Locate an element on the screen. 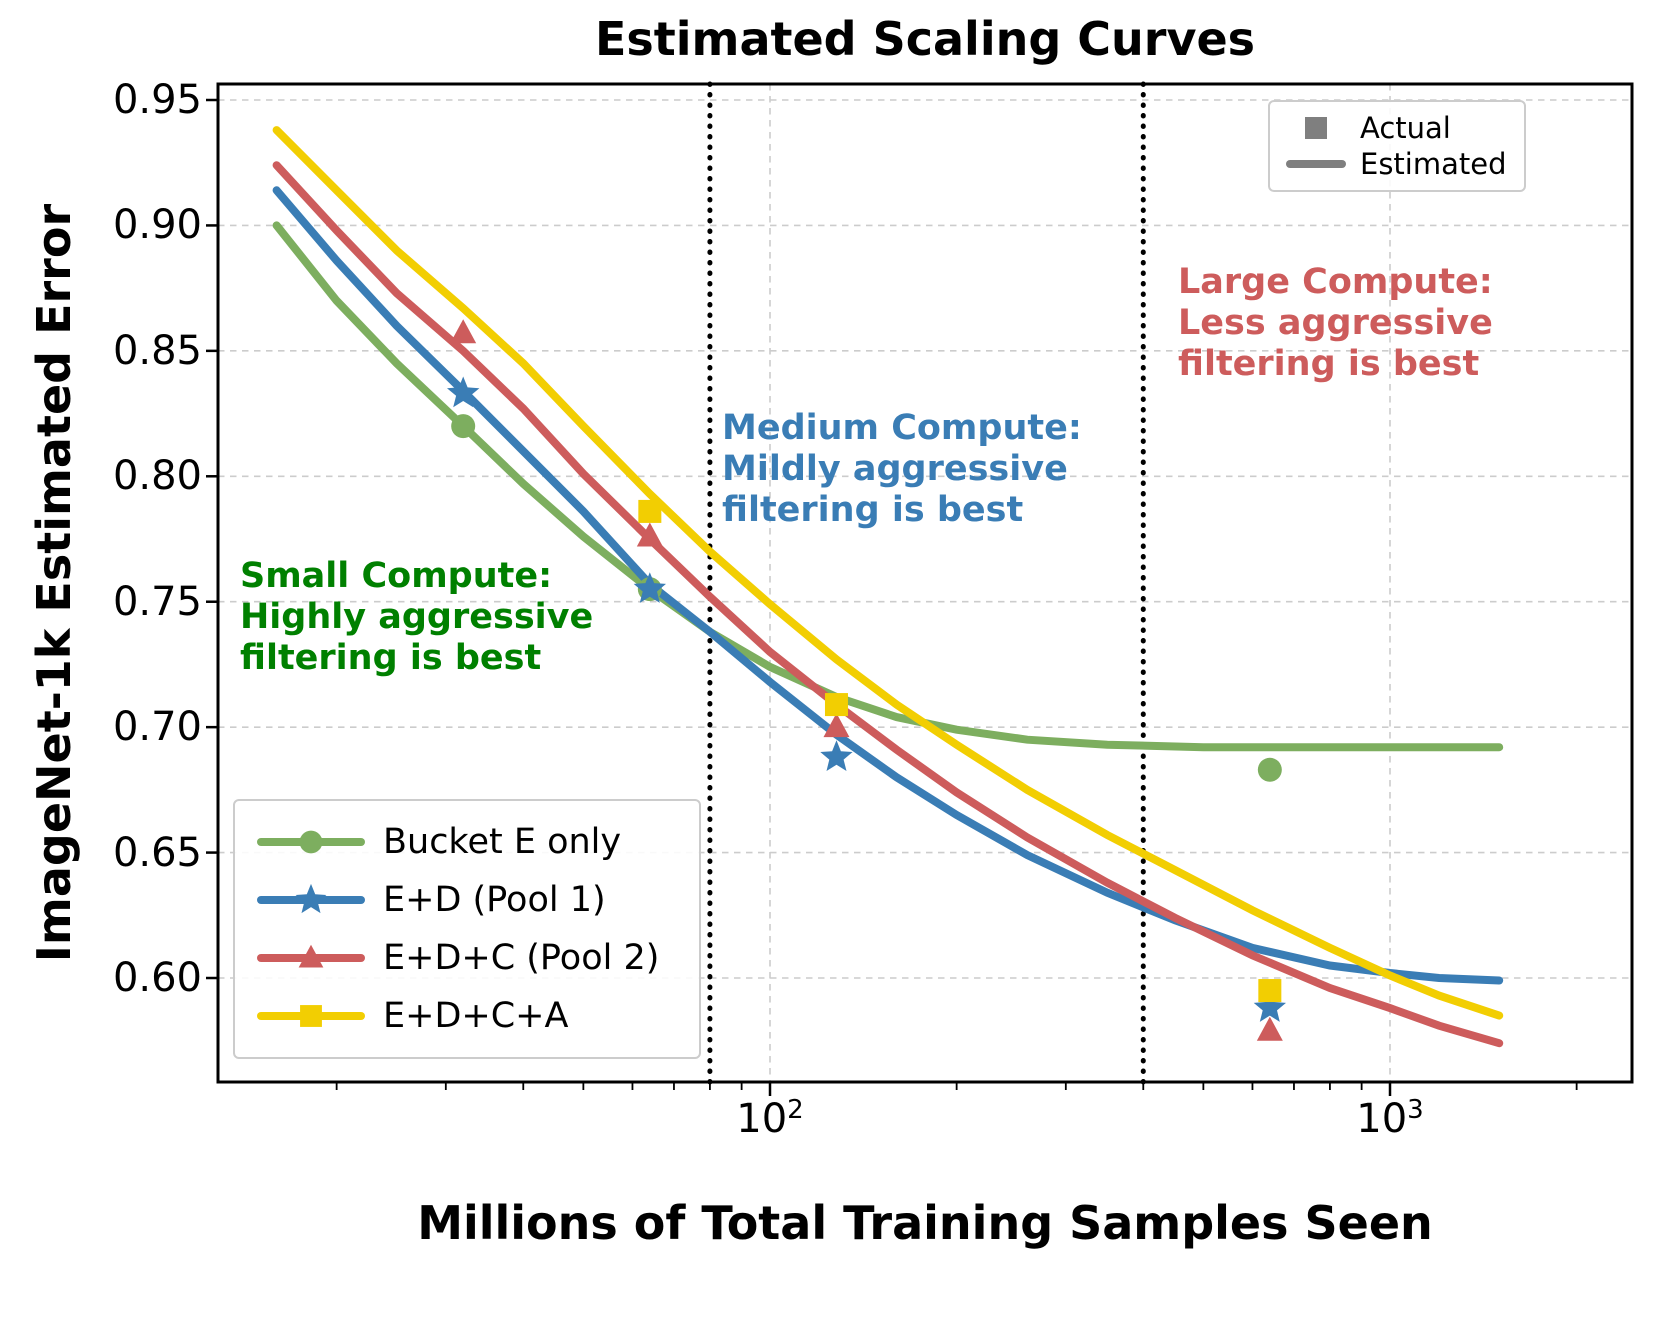 The width and height of the screenshot is (1660, 1318). line-swatch-icon is located at coordinates (1316, 164).